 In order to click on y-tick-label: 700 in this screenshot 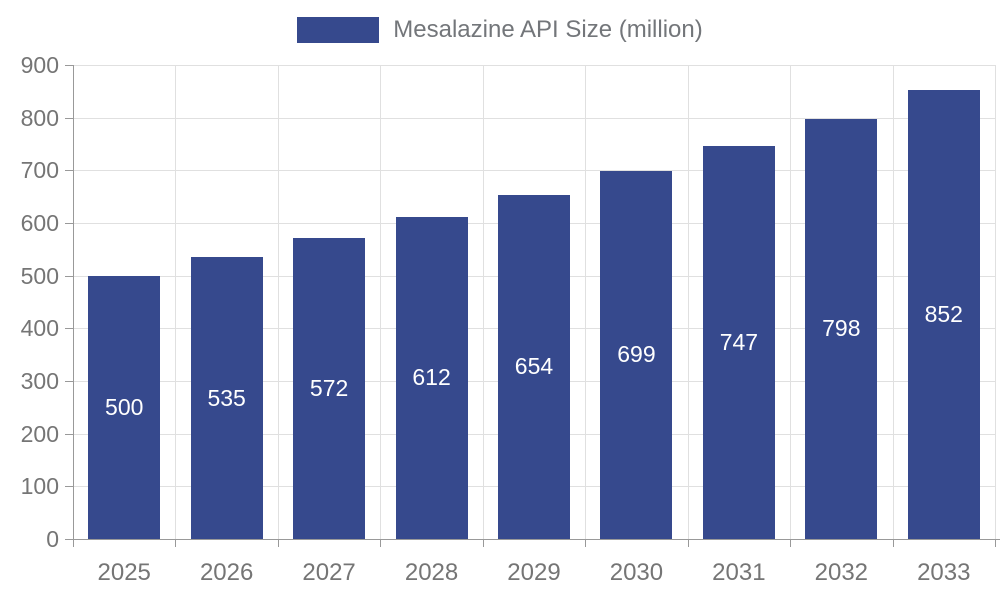, I will do `click(39, 170)`.